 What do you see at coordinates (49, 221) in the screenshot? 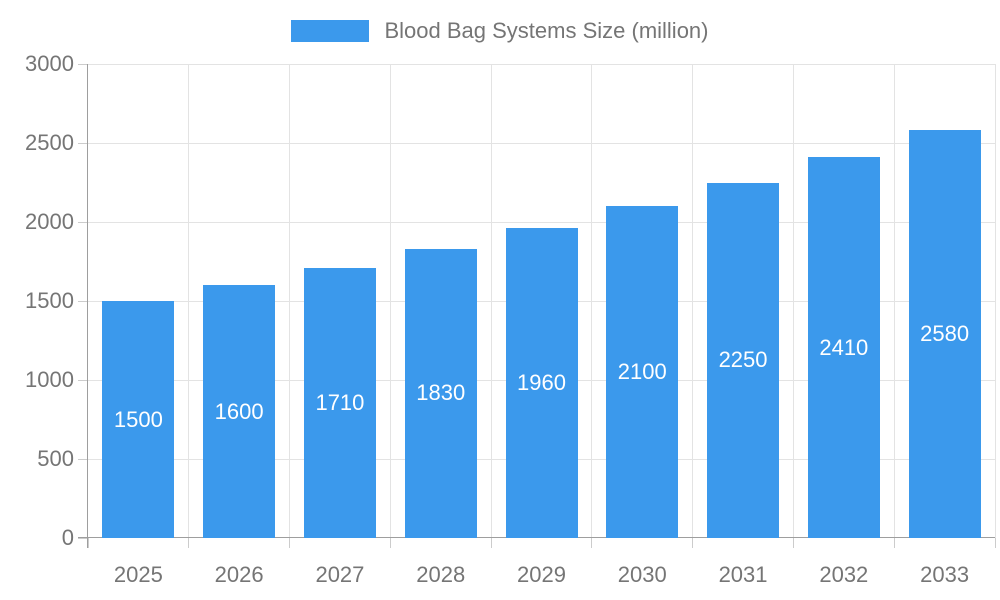
I see `y-axis-tick-label: 2000` at bounding box center [49, 221].